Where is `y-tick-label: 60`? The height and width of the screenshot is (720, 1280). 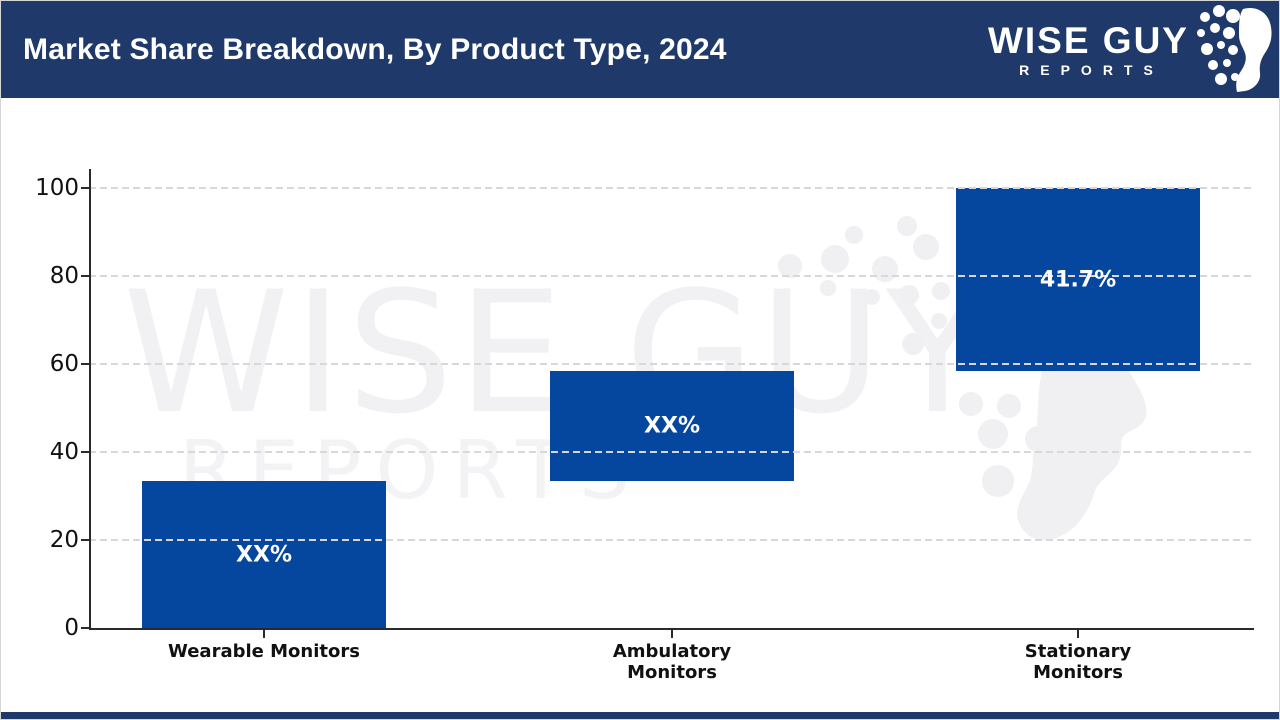 y-tick-label: 60 is located at coordinates (64, 364).